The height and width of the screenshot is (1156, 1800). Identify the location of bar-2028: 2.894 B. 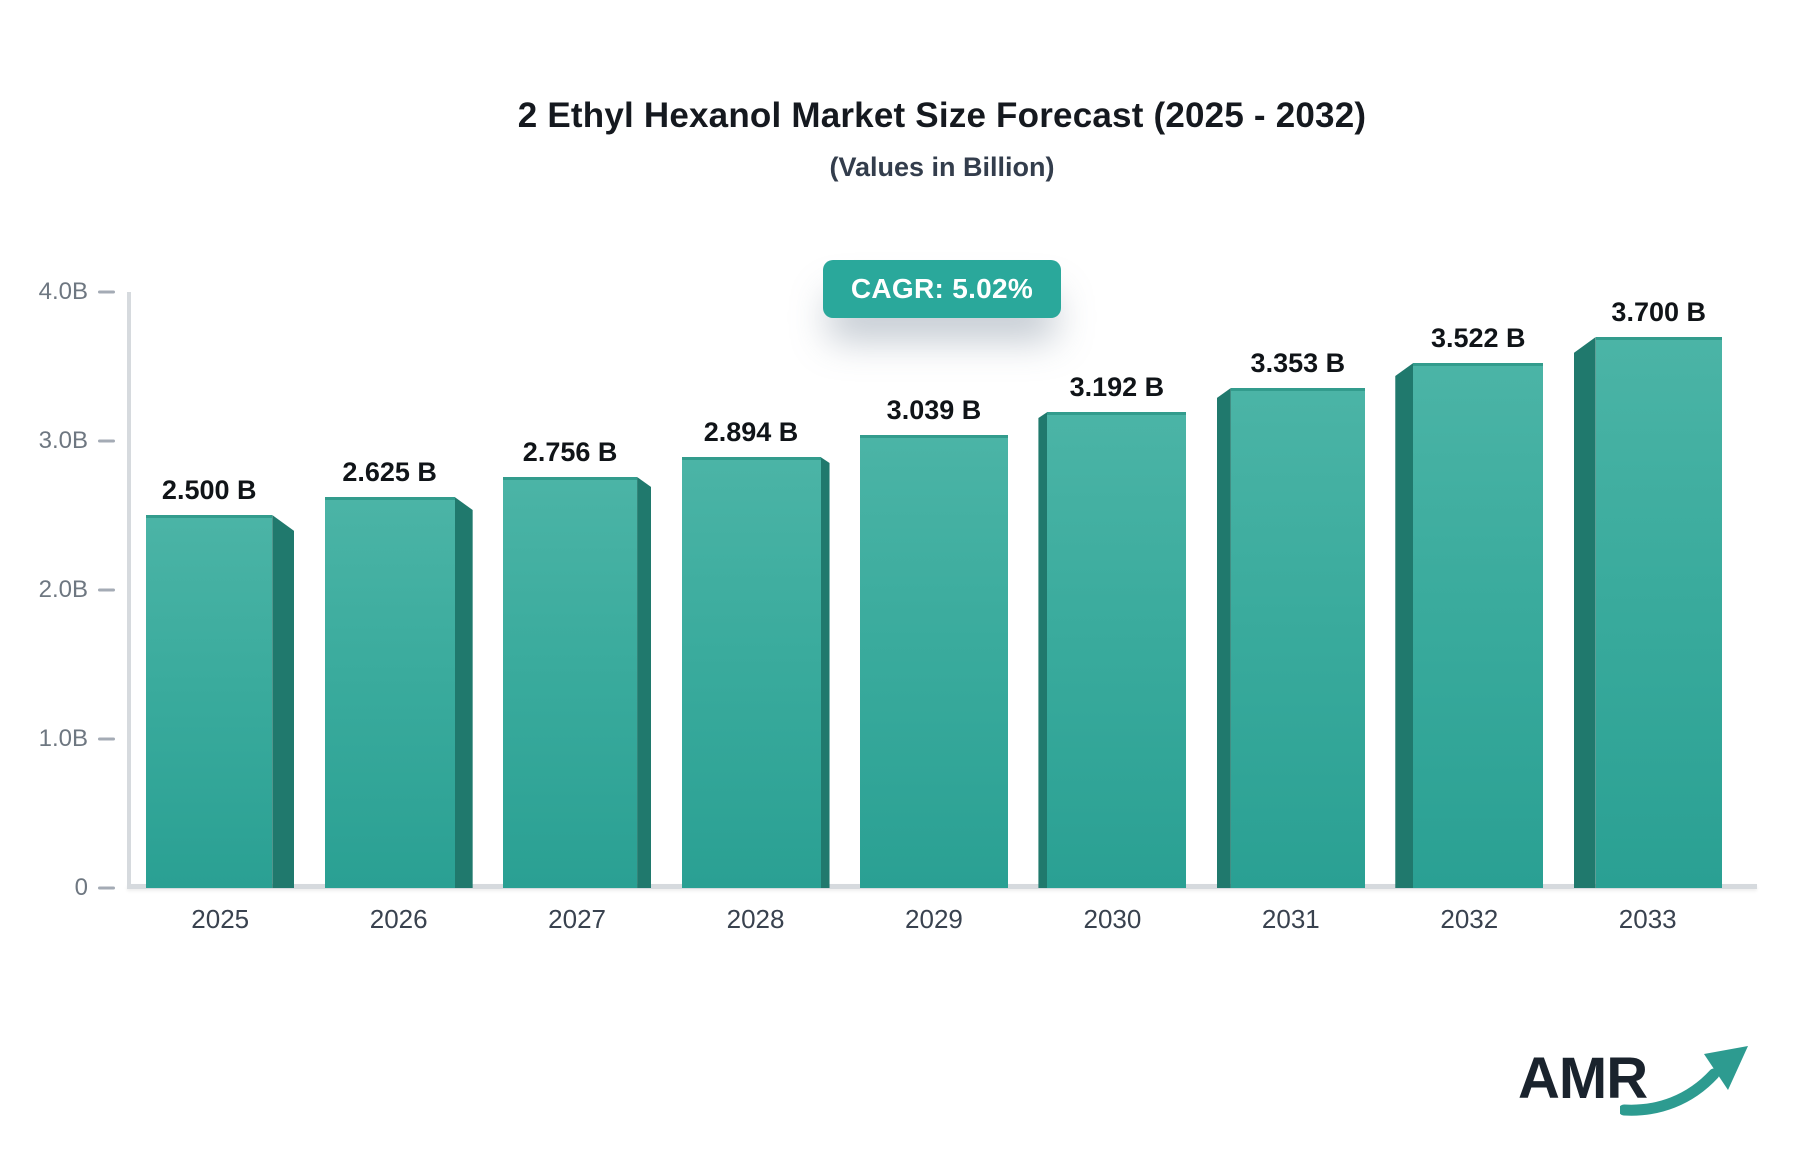
(755, 652).